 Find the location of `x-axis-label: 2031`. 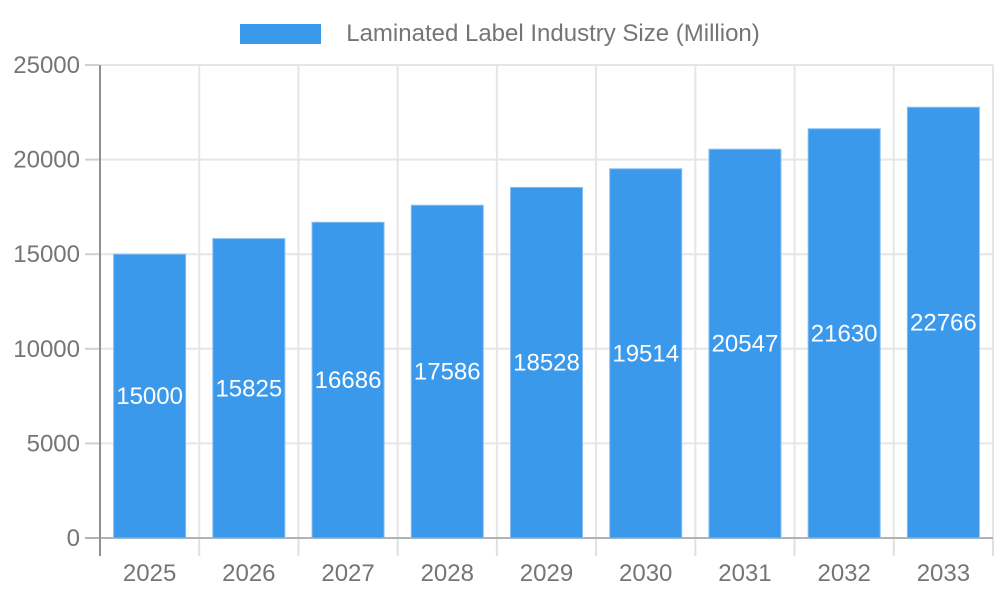

x-axis-label: 2031 is located at coordinates (744, 573).